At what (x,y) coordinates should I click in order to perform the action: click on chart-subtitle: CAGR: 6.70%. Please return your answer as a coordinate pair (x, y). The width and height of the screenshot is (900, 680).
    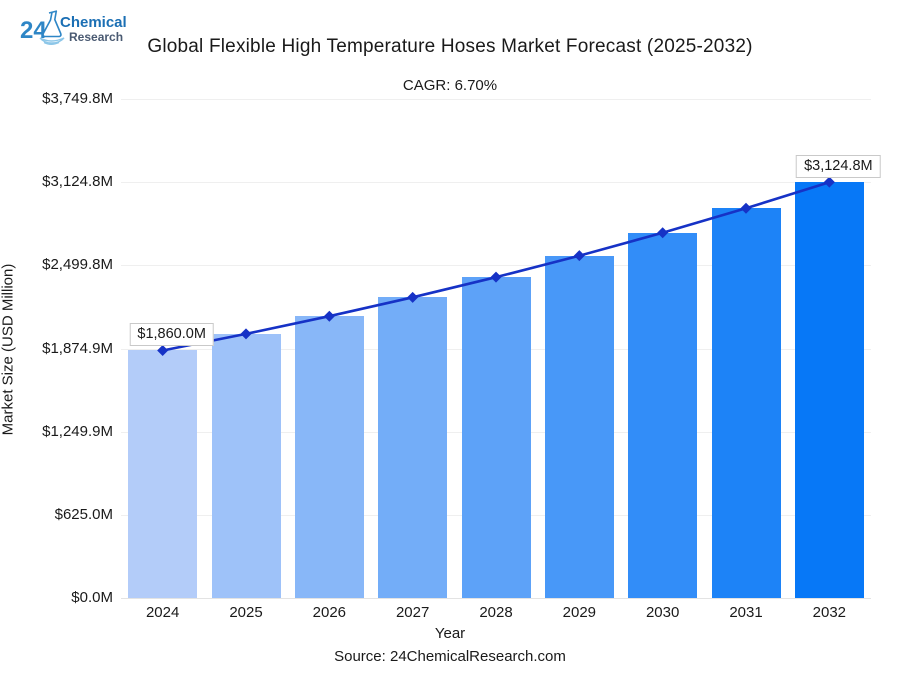
    Looking at the image, I should click on (450, 85).